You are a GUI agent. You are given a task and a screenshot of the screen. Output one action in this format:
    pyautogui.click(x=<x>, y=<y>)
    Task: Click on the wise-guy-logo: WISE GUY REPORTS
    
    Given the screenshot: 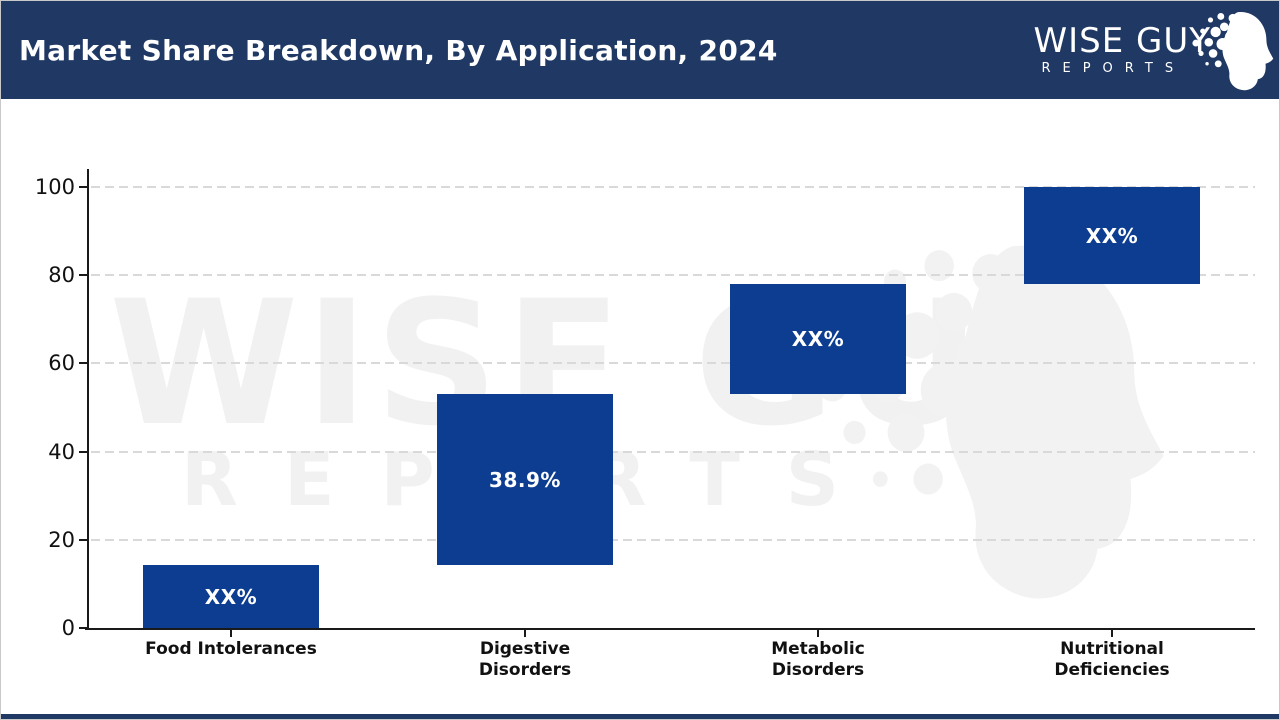 What is the action you would take?
    pyautogui.click(x=1154, y=49)
    